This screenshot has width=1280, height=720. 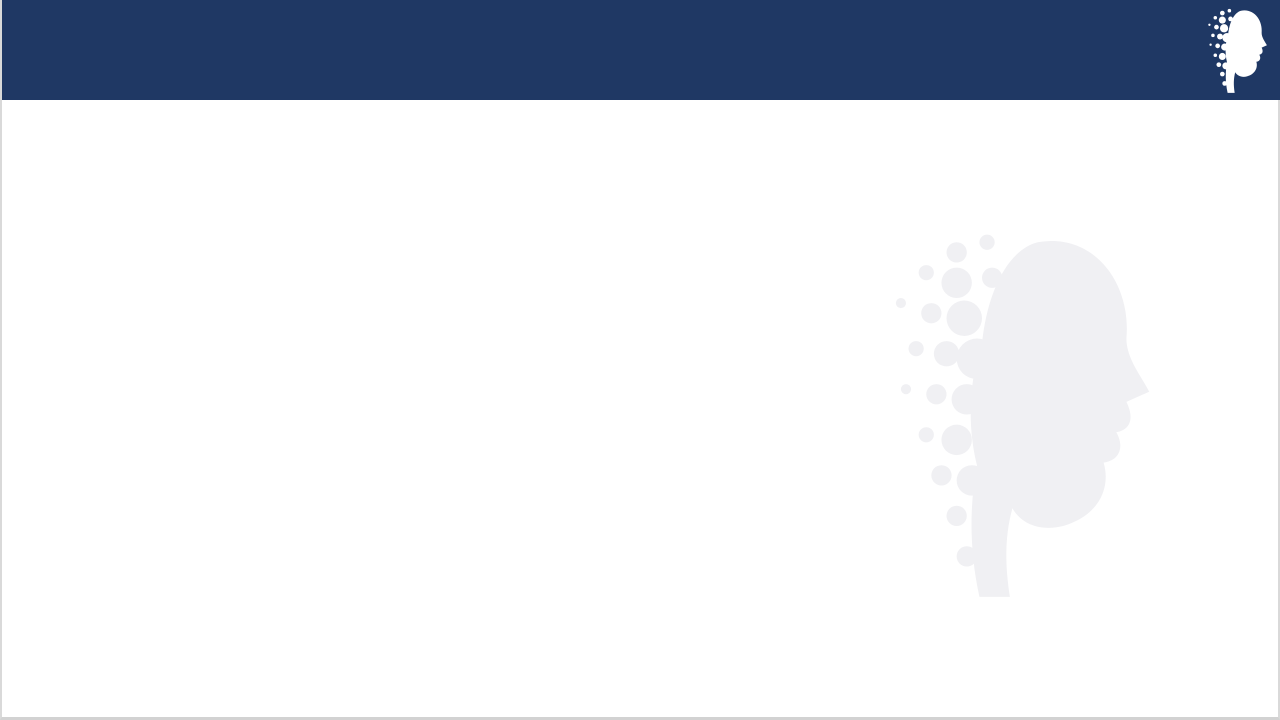 What do you see at coordinates (1240, 50) in the screenshot?
I see `brand-logo` at bounding box center [1240, 50].